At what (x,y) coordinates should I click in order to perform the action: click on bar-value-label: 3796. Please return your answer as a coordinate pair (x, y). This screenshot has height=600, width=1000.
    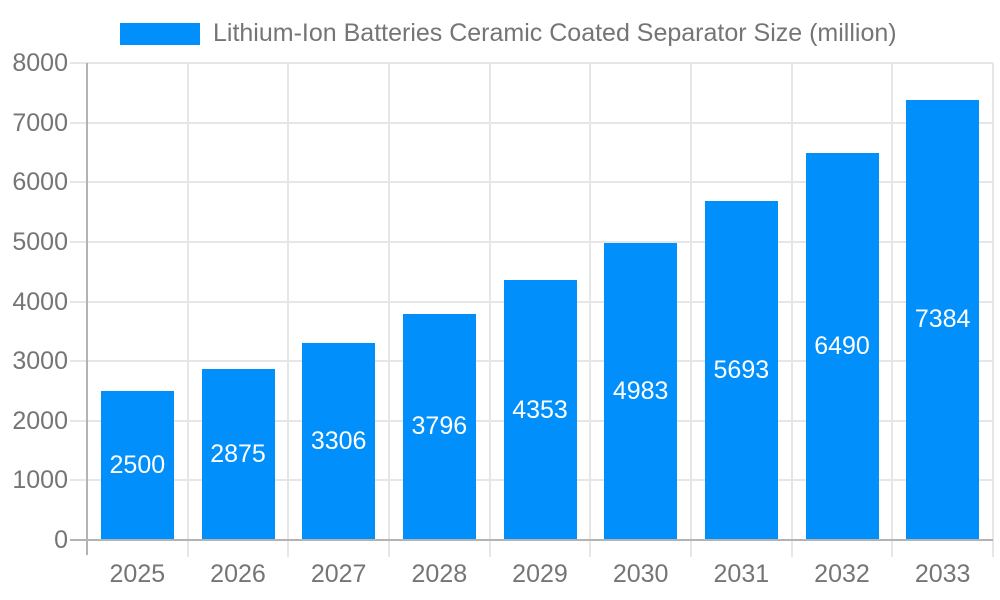
    Looking at the image, I should click on (439, 426).